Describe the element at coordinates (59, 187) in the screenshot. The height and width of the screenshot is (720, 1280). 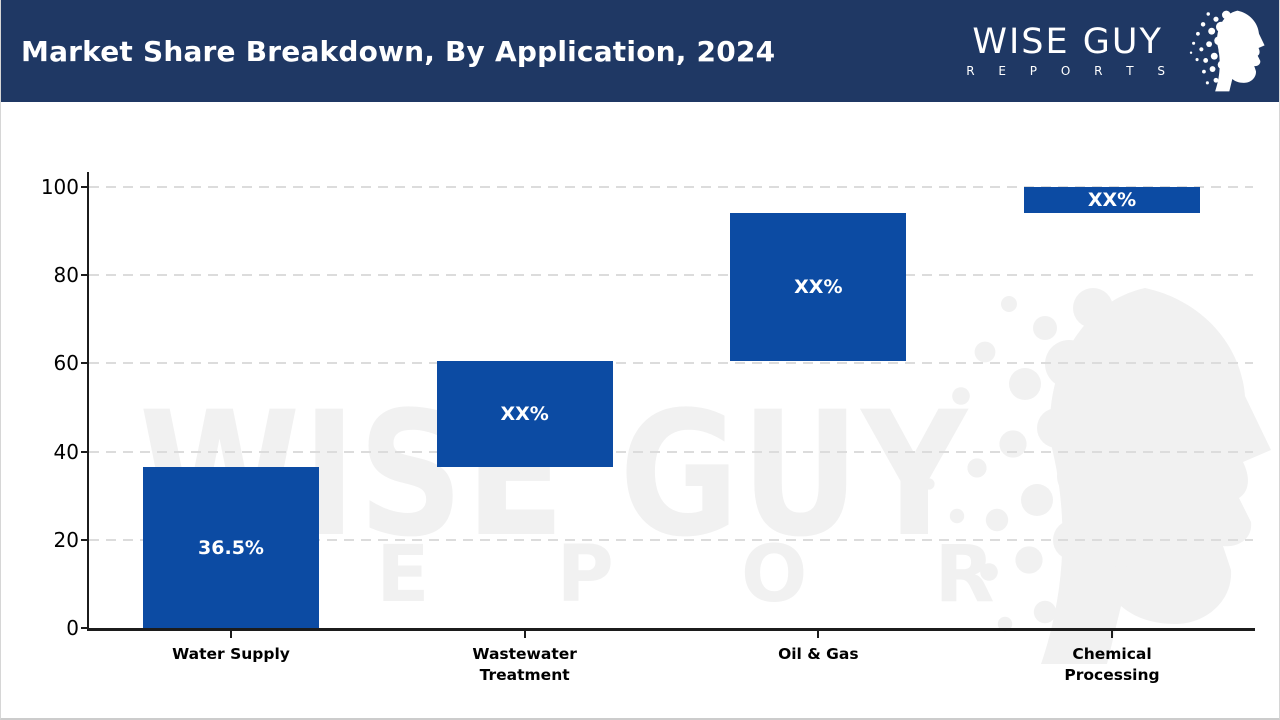
I see `y-axis-tick-label: 100` at that location.